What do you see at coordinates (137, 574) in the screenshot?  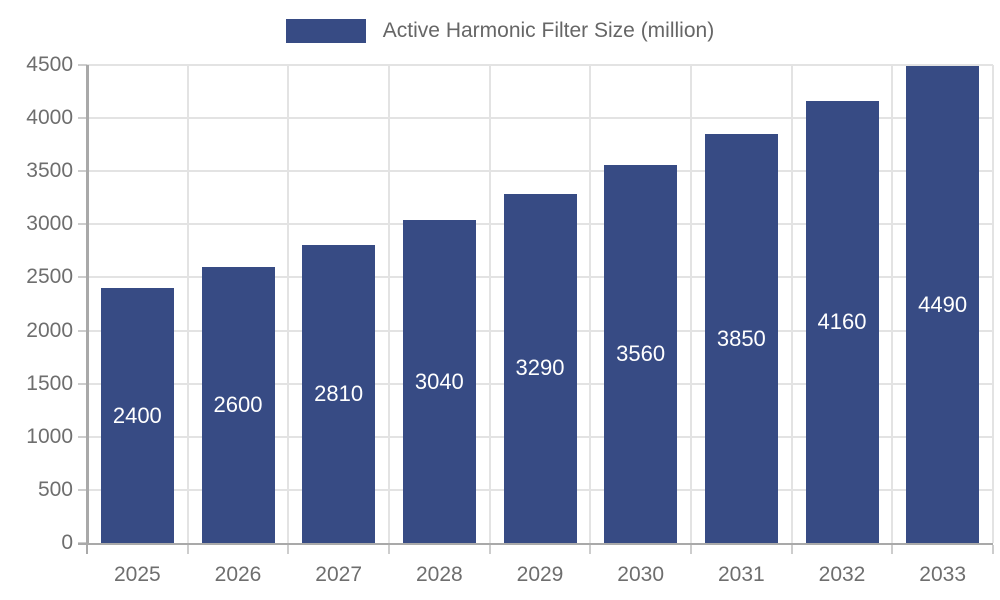 I see `x-axis-category-label: 2025` at bounding box center [137, 574].